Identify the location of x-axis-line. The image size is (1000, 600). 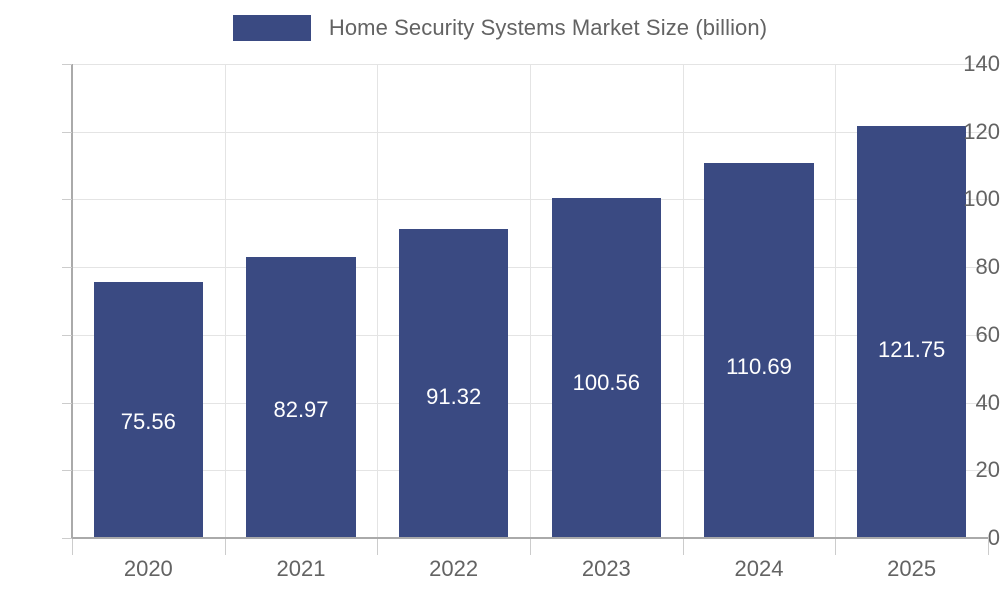
(530, 538).